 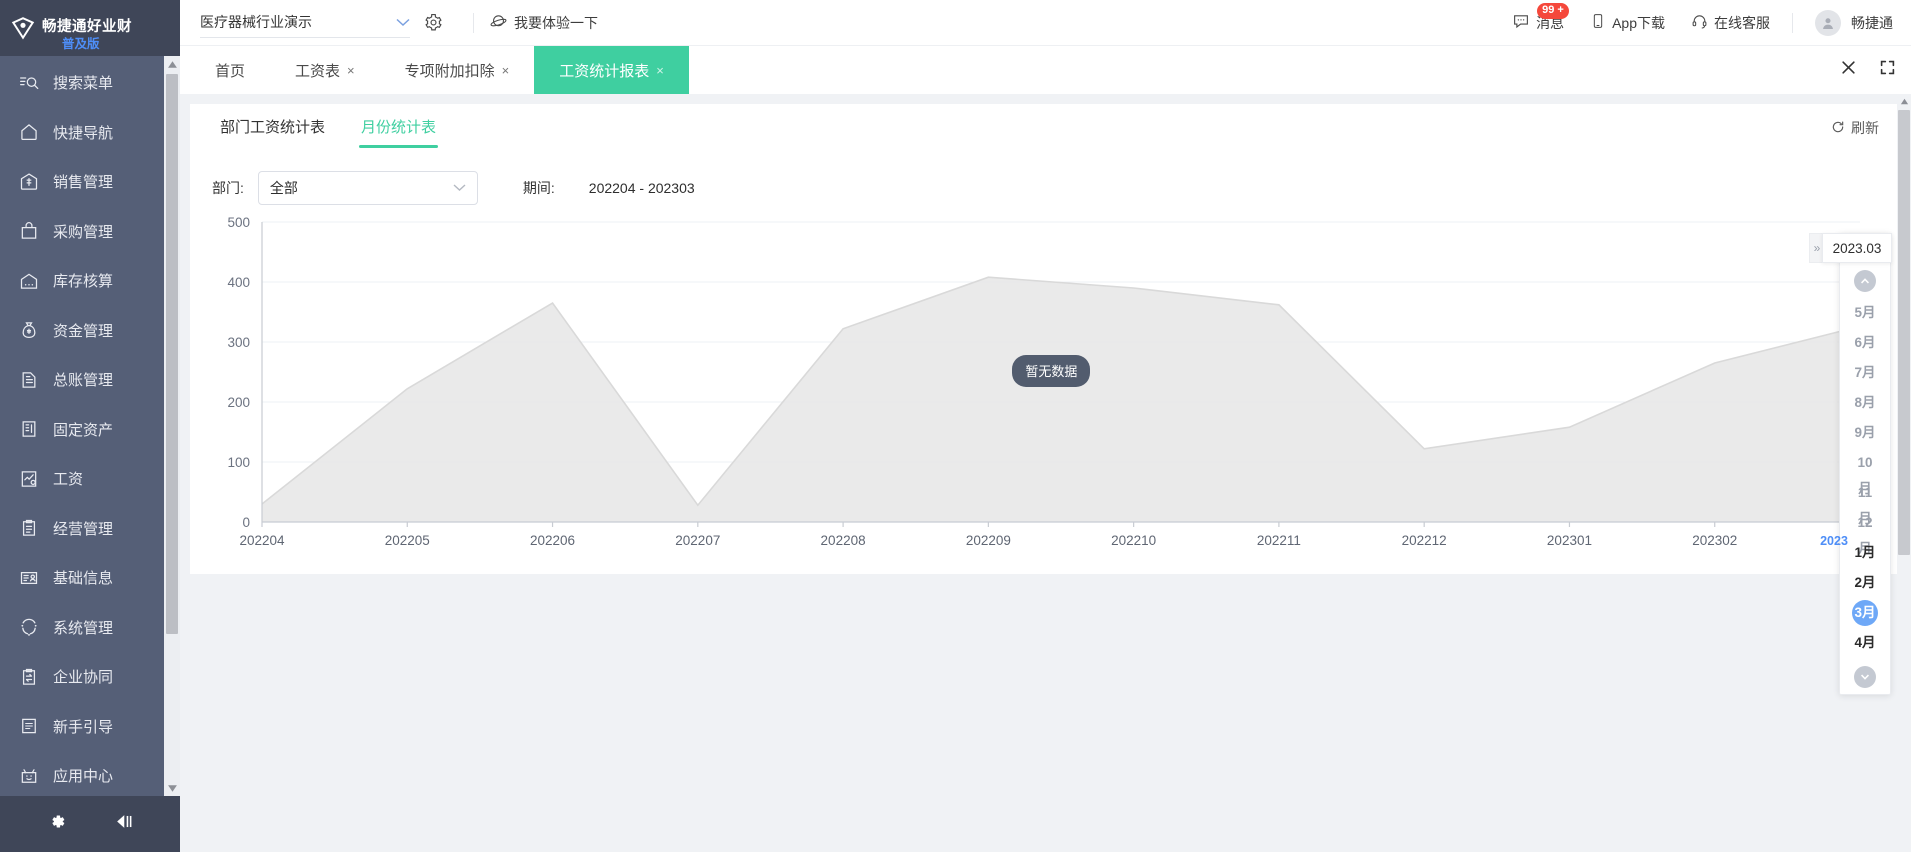 What do you see at coordinates (1865, 552) in the screenshot?
I see `month-option: 1月` at bounding box center [1865, 552].